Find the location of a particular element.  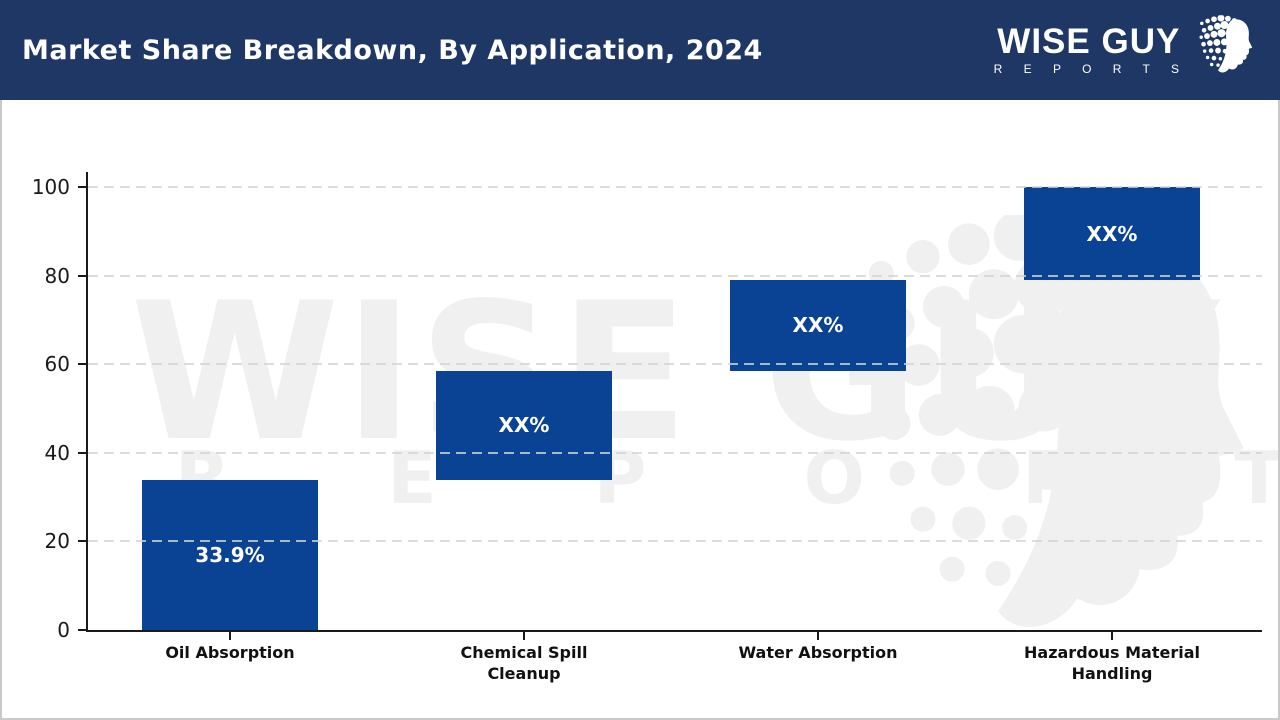

x-axis-label: Hazardous Material Handling is located at coordinates (1112, 663).